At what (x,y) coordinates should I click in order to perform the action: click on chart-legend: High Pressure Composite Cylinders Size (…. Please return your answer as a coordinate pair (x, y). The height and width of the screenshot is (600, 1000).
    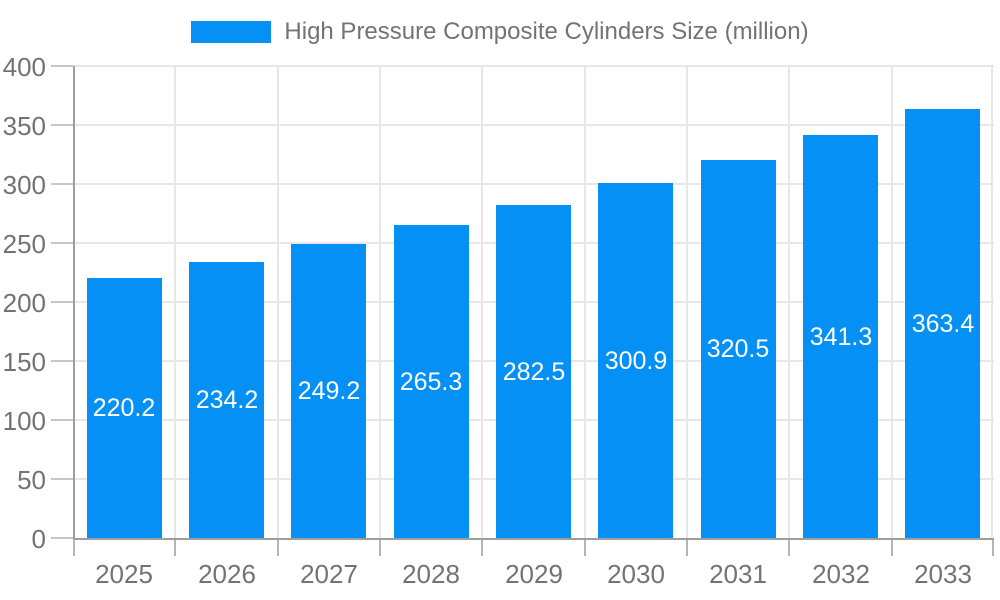
    Looking at the image, I should click on (500, 32).